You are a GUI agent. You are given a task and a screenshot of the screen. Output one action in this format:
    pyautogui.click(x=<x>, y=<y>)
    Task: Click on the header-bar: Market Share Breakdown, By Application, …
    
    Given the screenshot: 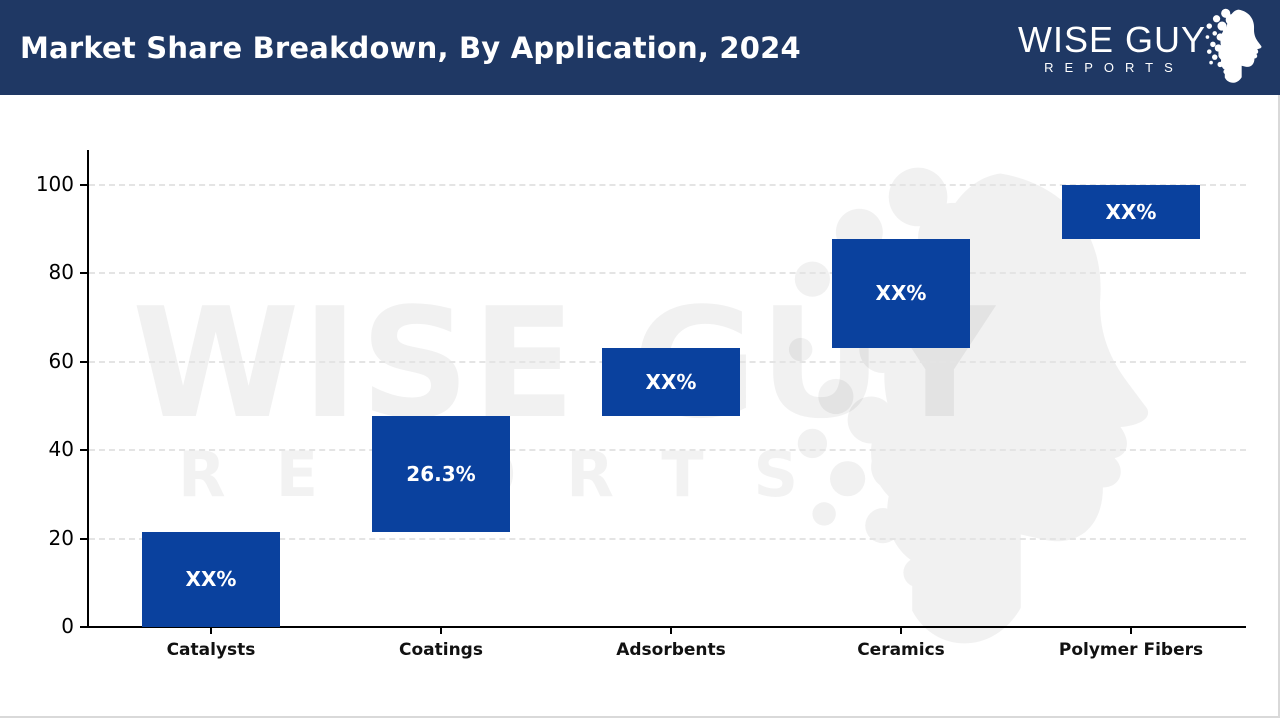 What is the action you would take?
    pyautogui.click(x=640, y=47)
    